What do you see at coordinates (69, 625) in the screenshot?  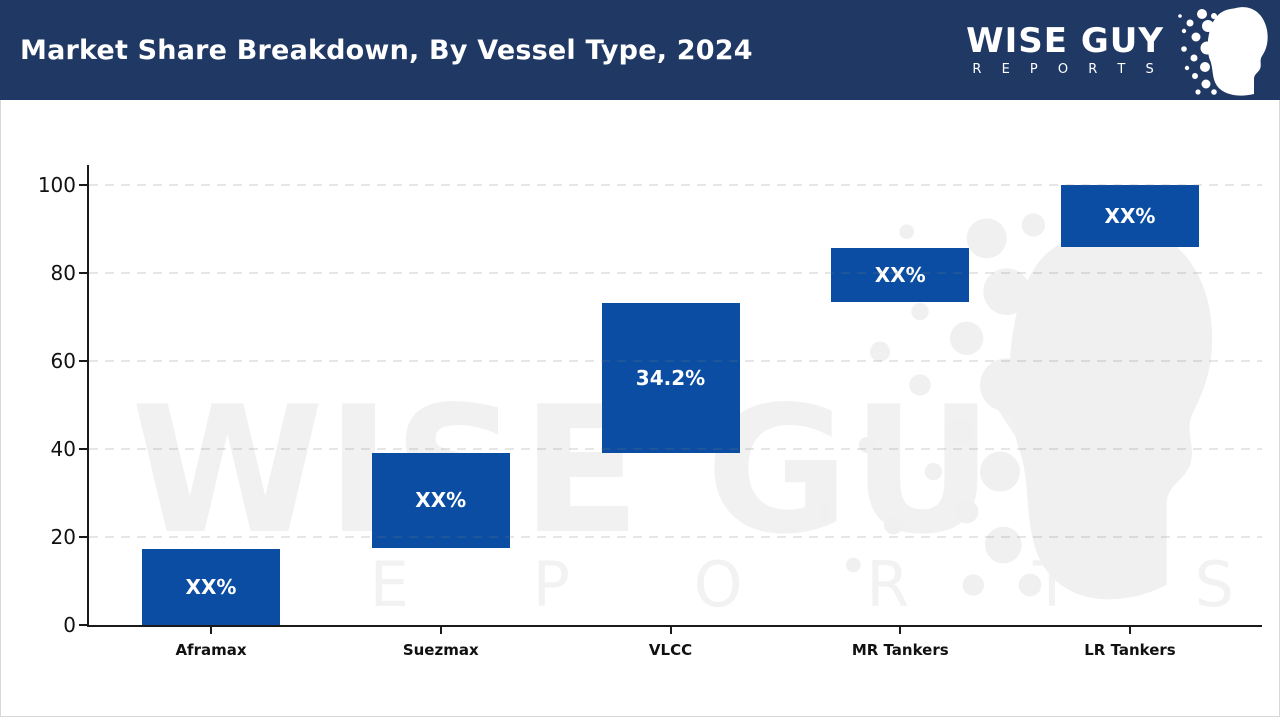 I see `y-tick-label: 0` at bounding box center [69, 625].